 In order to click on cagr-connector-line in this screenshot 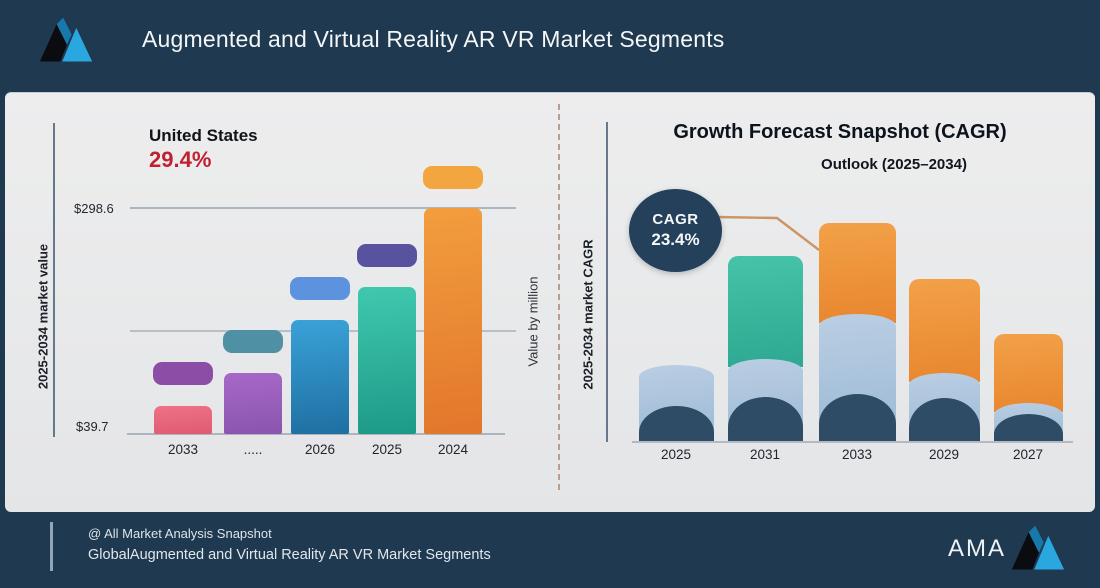, I will do `click(768, 233)`.